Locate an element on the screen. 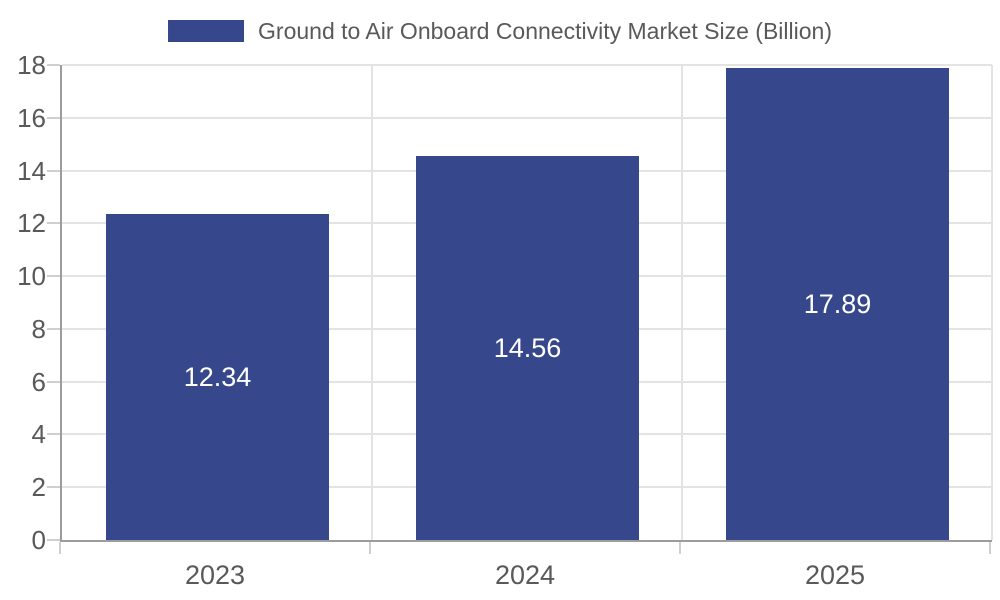 The width and height of the screenshot is (1000, 600). y-tick-label: 8 is located at coordinates (38, 329).